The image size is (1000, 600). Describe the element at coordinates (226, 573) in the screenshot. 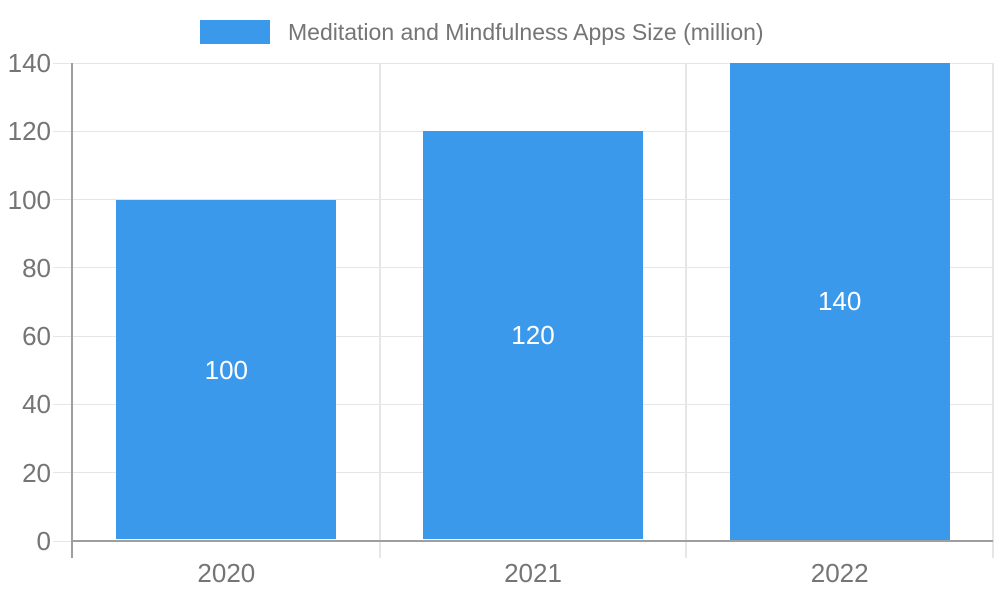

I see `x-axis-tick-label: 2020` at that location.